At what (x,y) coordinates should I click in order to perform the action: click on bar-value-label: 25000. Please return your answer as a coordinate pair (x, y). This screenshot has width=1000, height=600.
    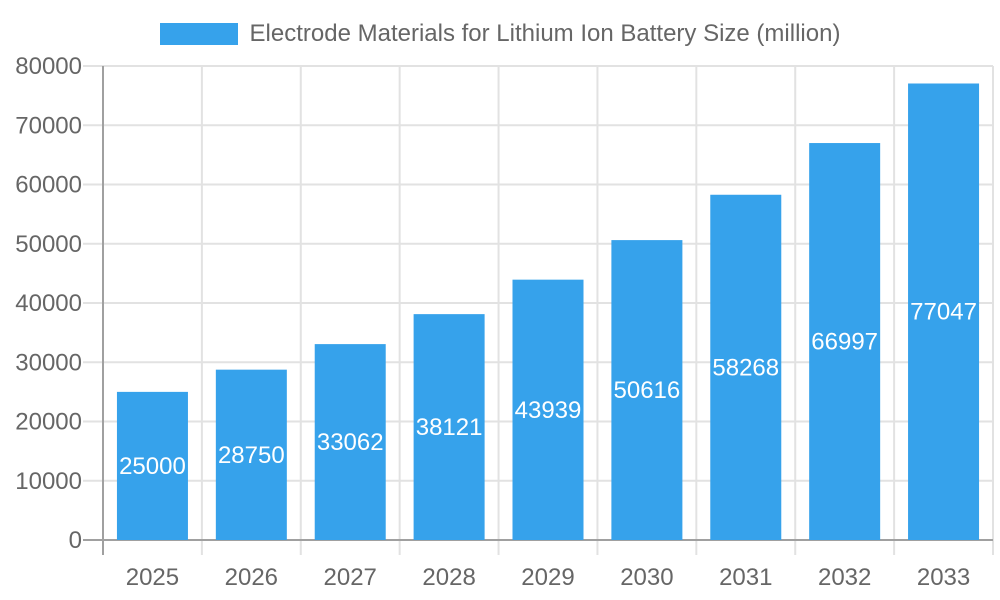
    Looking at the image, I should click on (152, 466).